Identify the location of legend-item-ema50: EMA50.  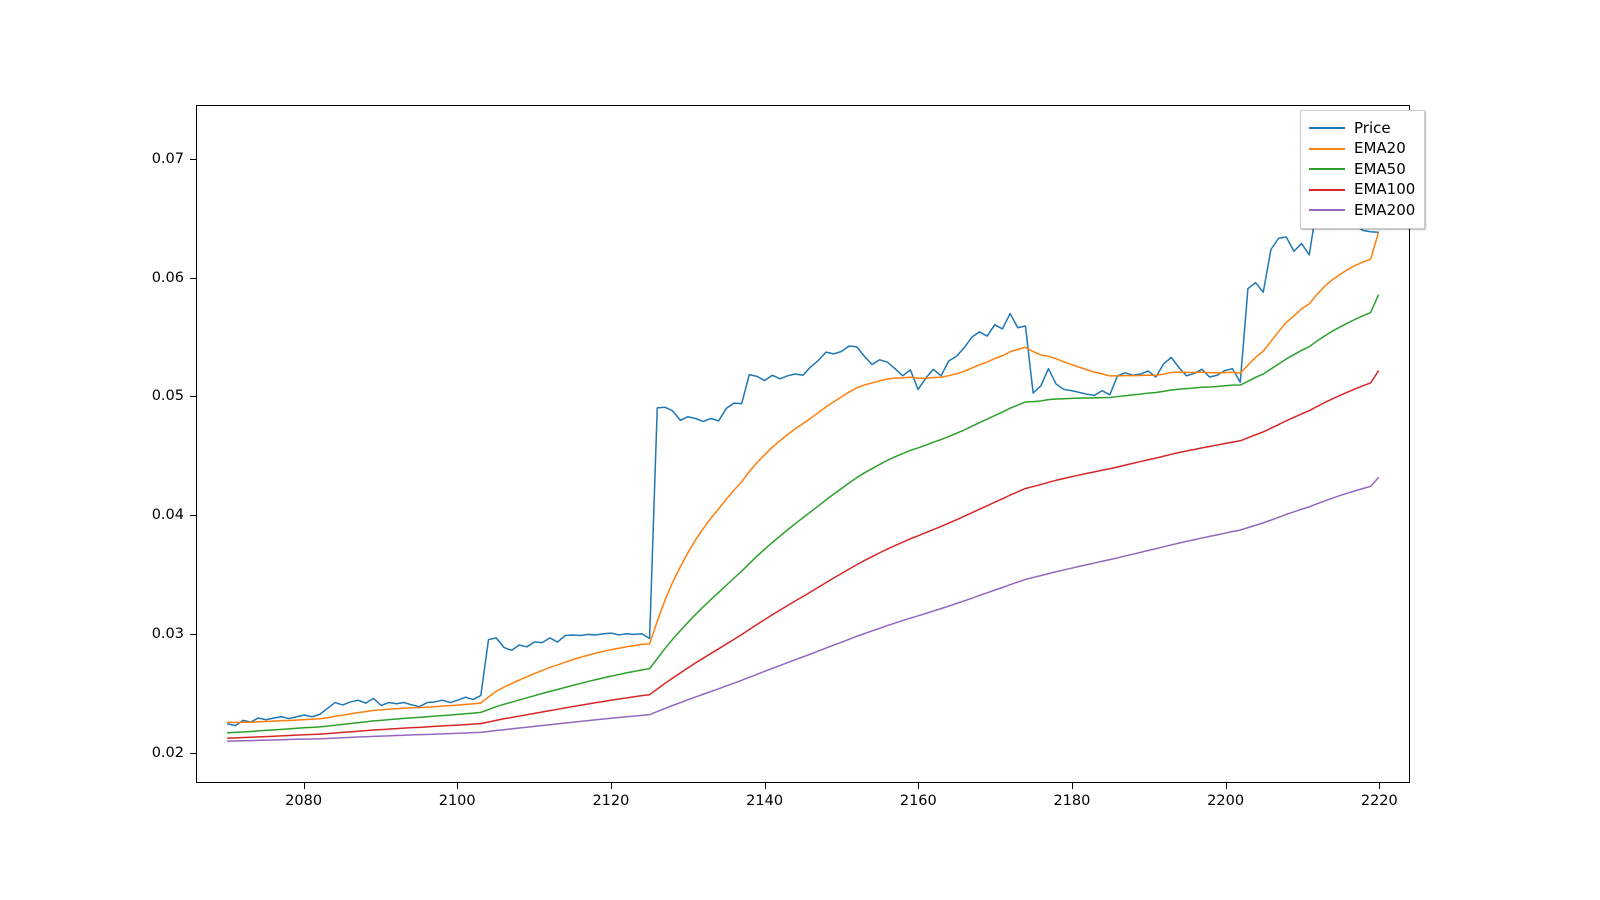
(1362, 169).